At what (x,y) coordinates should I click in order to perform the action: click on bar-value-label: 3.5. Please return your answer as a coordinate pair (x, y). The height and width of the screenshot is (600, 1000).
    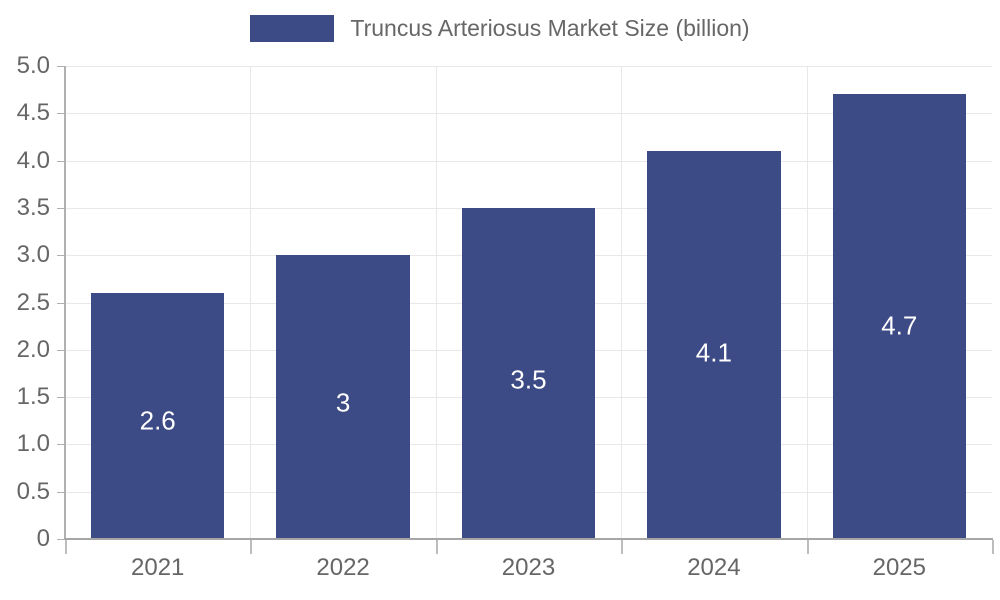
    Looking at the image, I should click on (528, 379).